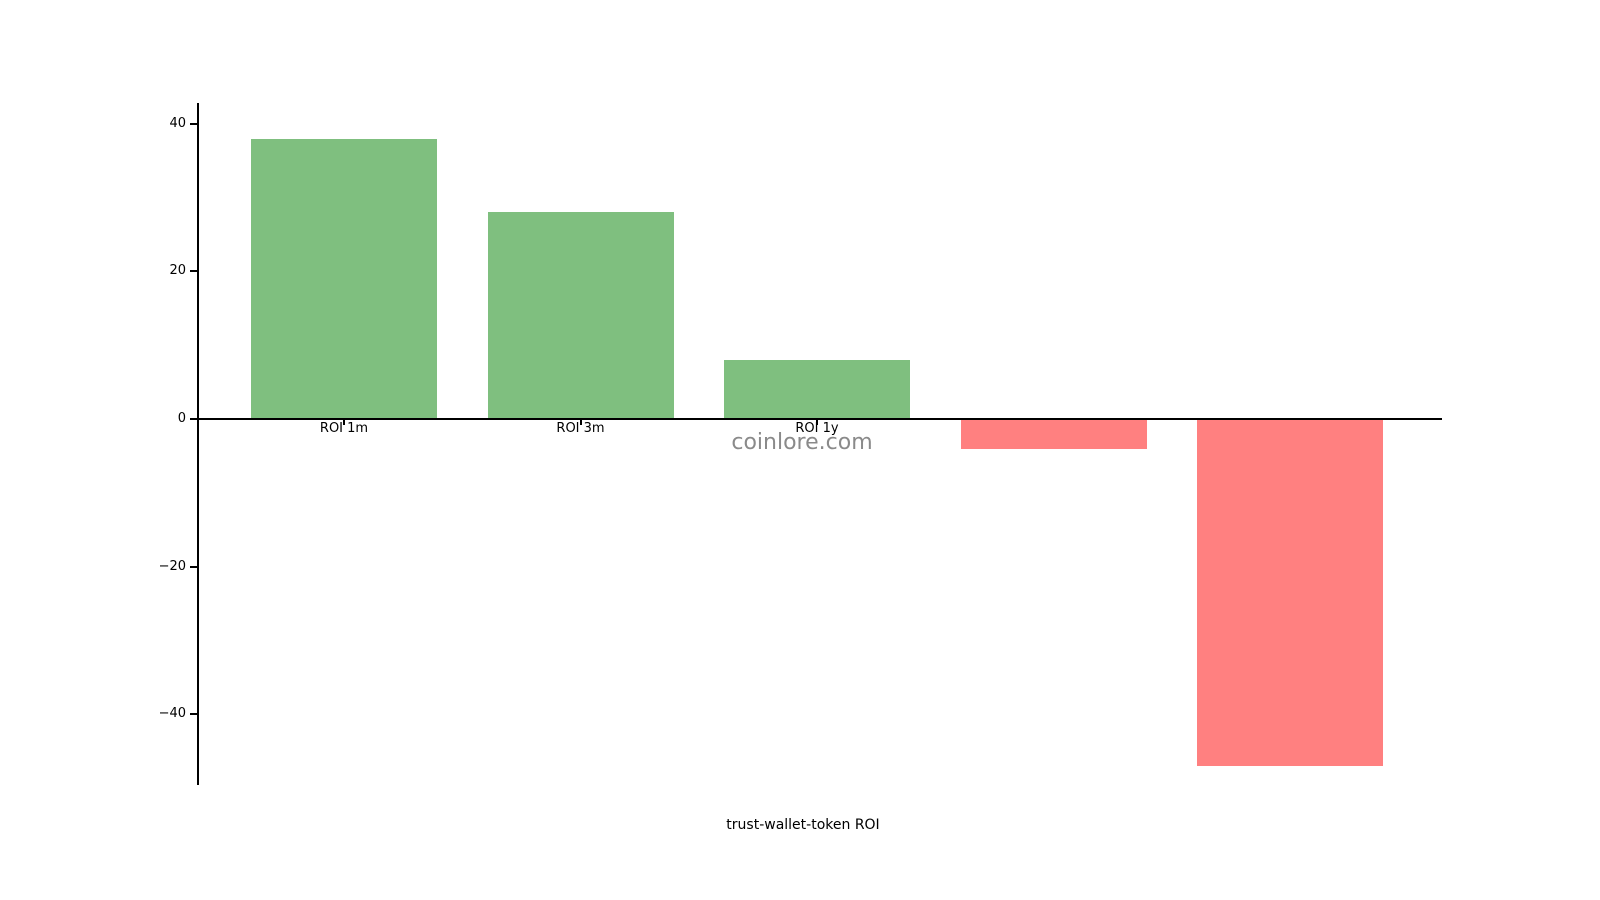 This screenshot has width=1600, height=900. Describe the element at coordinates (344, 278) in the screenshot. I see `bar-roi-1m` at that location.